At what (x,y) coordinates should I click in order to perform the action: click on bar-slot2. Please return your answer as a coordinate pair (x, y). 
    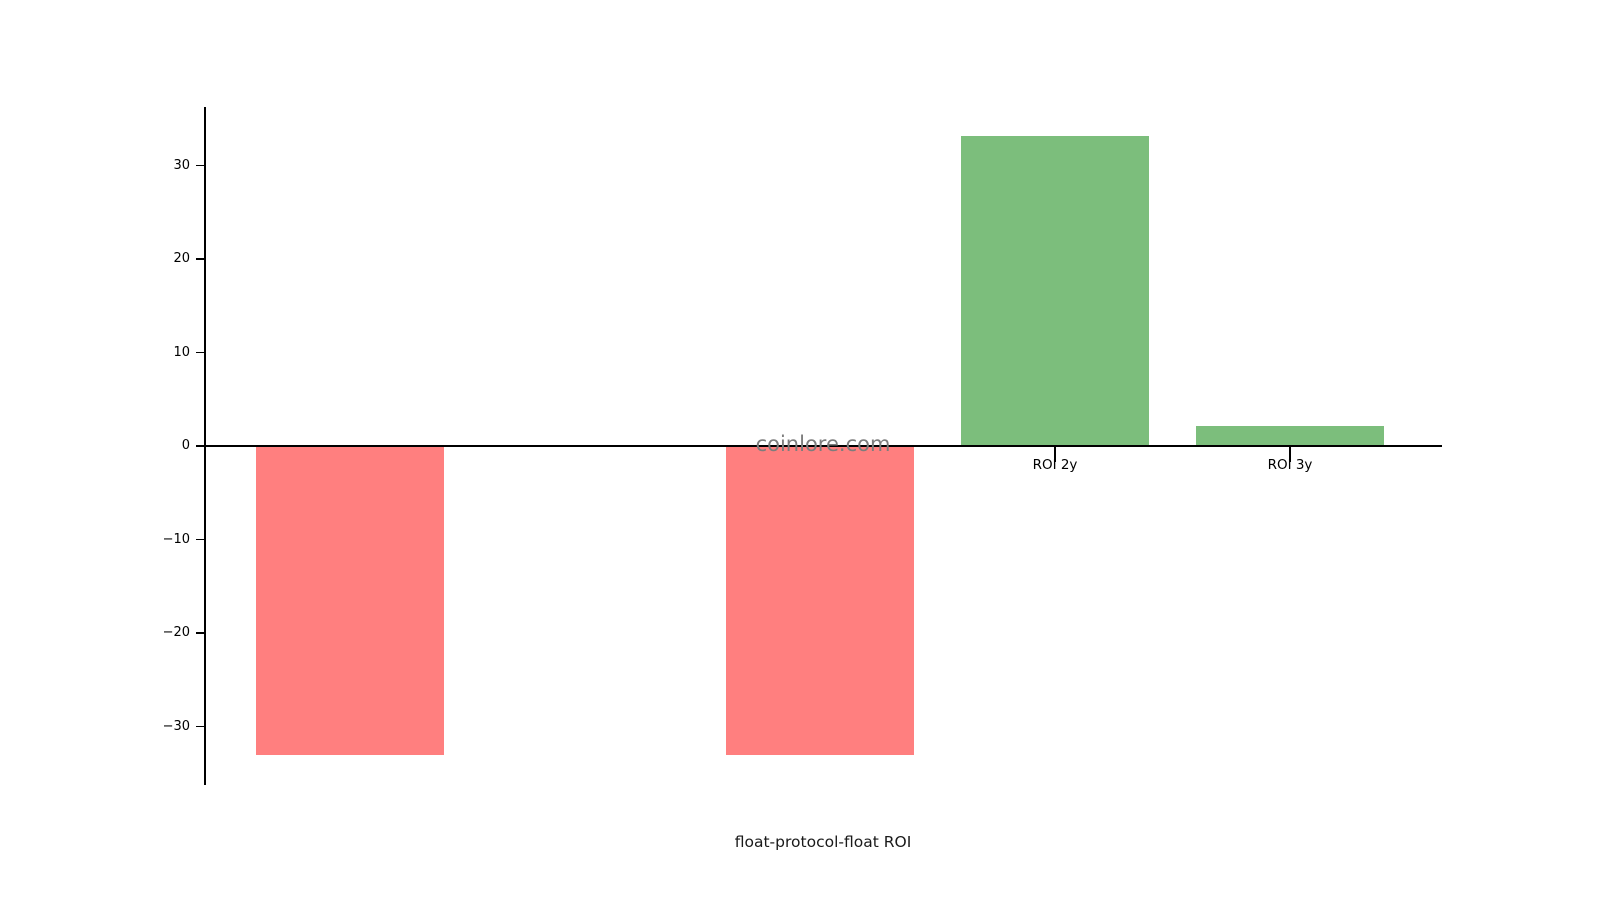
    Looking at the image, I should click on (820, 601).